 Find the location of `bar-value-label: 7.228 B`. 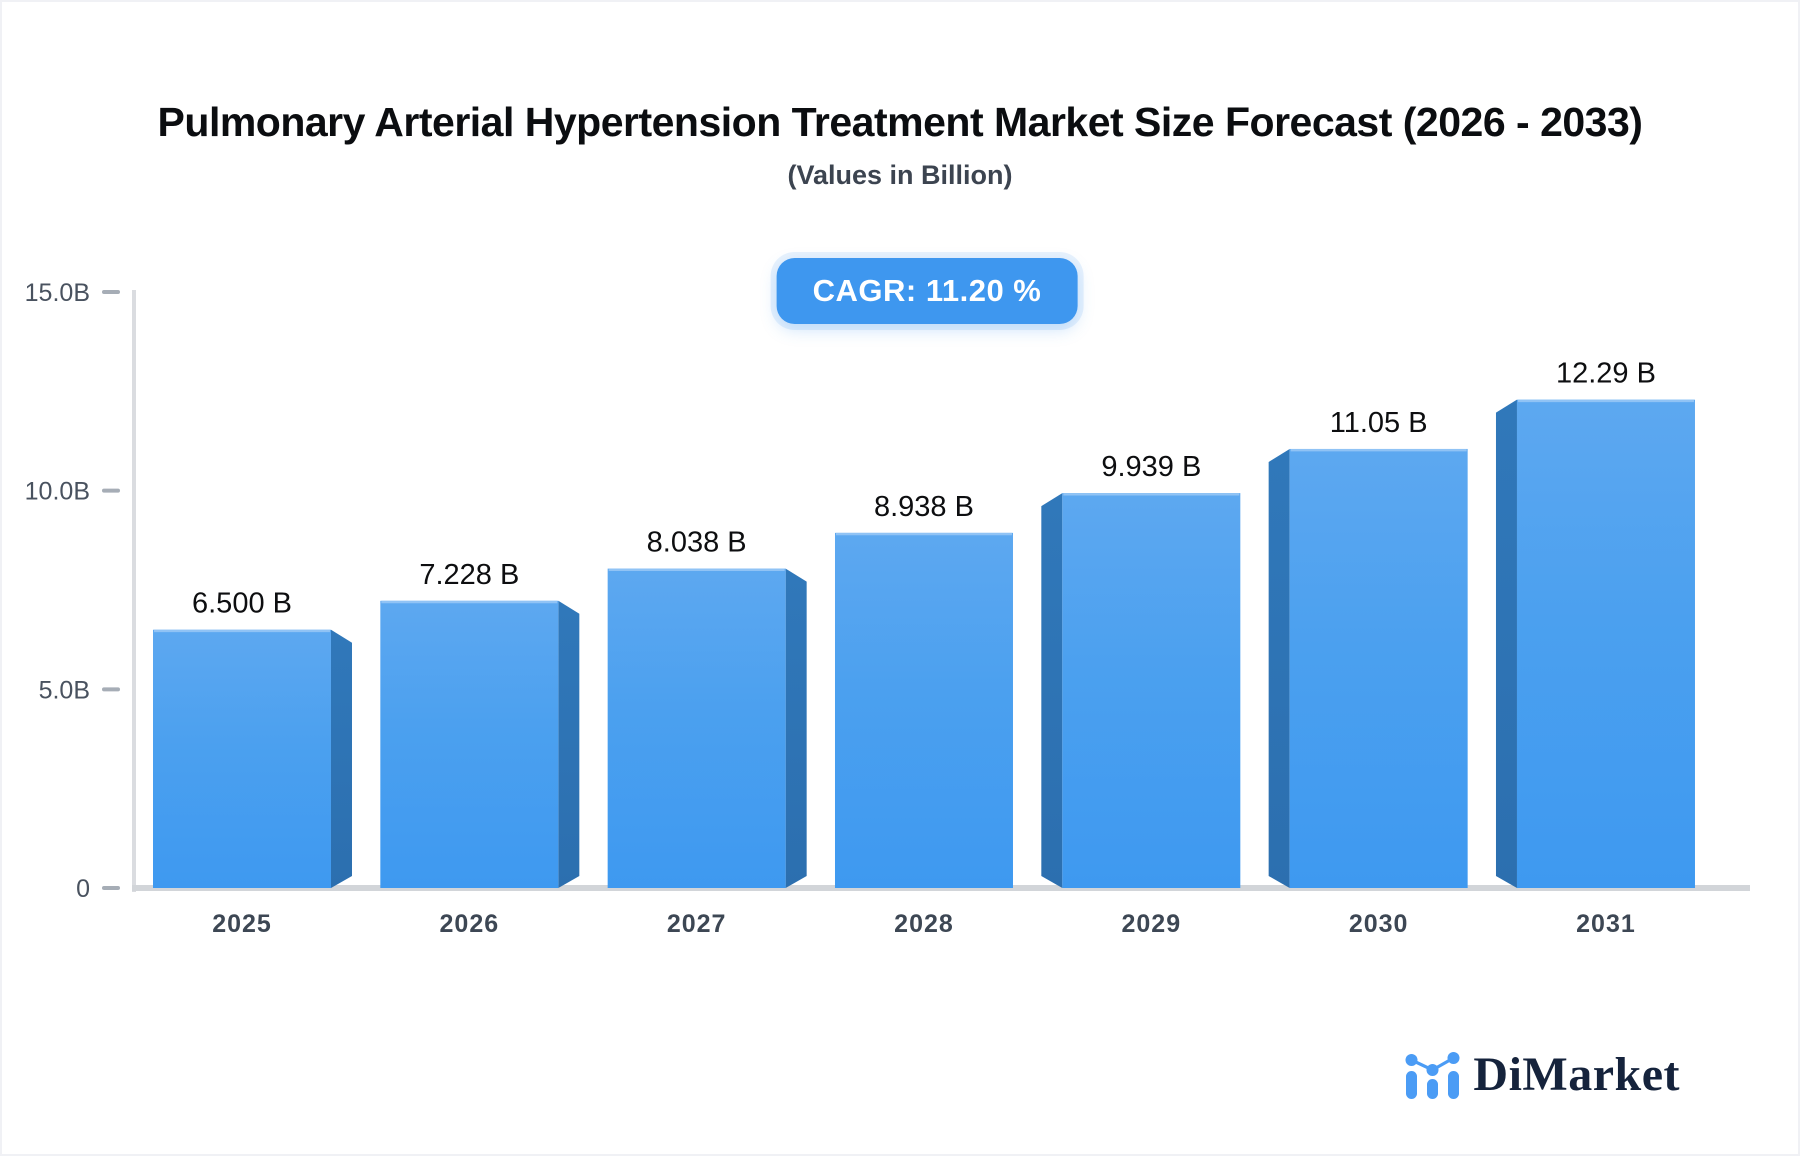

bar-value-label: 7.228 B is located at coordinates (469, 575).